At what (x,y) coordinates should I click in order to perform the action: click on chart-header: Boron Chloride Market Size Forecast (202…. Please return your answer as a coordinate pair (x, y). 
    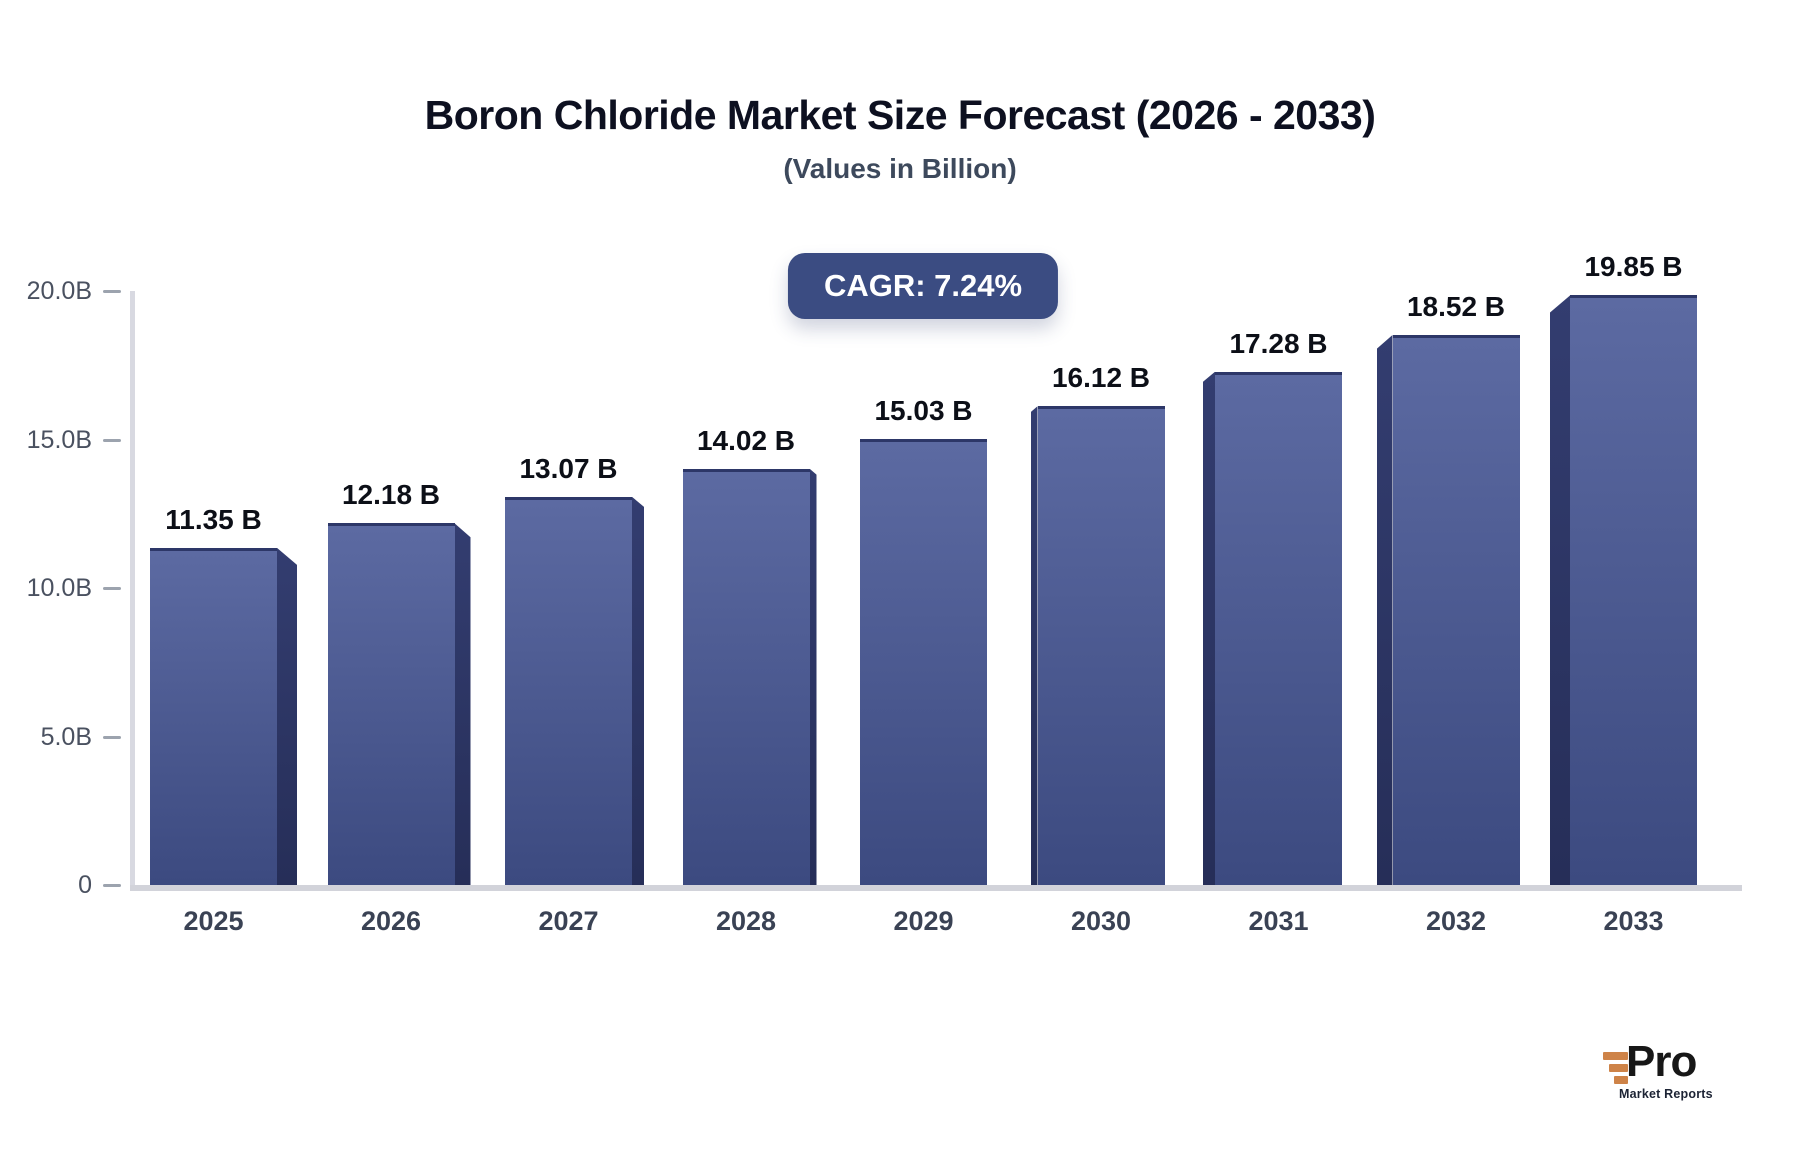
    Looking at the image, I should click on (900, 138).